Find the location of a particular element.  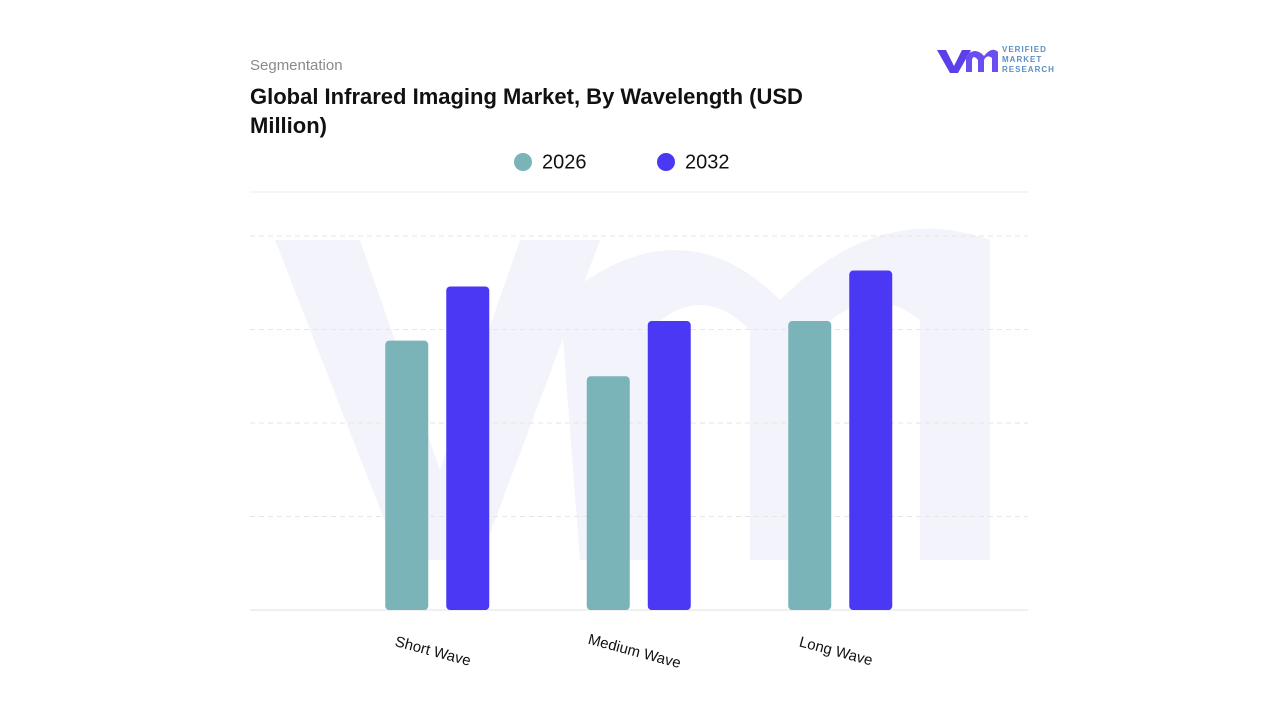

logo-text: RESEARCH is located at coordinates (1028, 69).